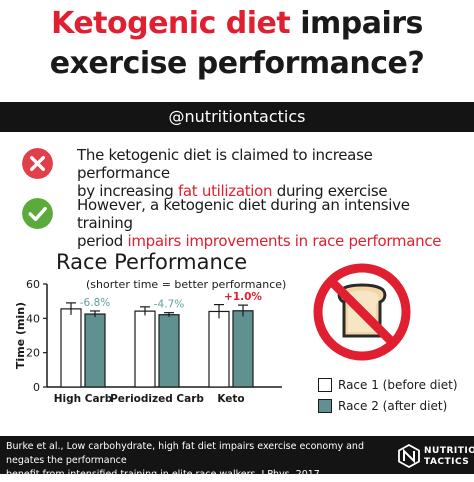 This screenshot has height=482, width=474. What do you see at coordinates (409, 456) in the screenshot?
I see `brand-mark-icon` at bounding box center [409, 456].